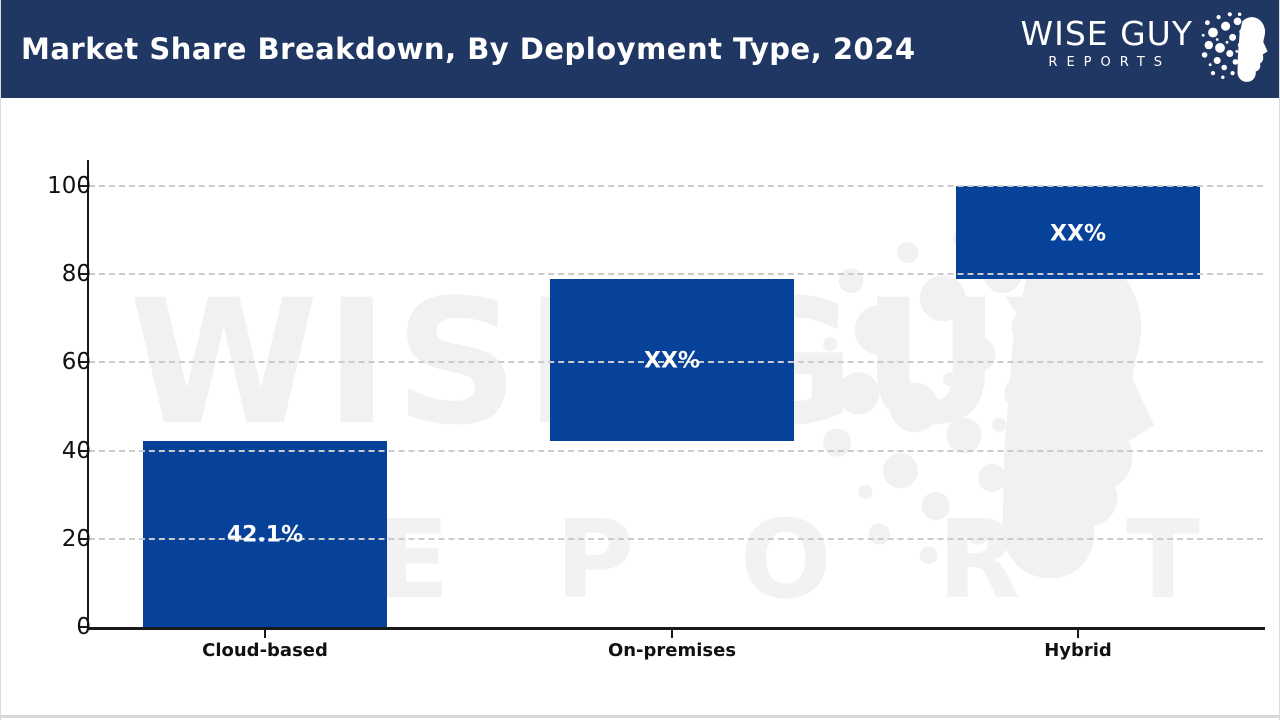  I want to click on x-axis-line, so click(676, 628).